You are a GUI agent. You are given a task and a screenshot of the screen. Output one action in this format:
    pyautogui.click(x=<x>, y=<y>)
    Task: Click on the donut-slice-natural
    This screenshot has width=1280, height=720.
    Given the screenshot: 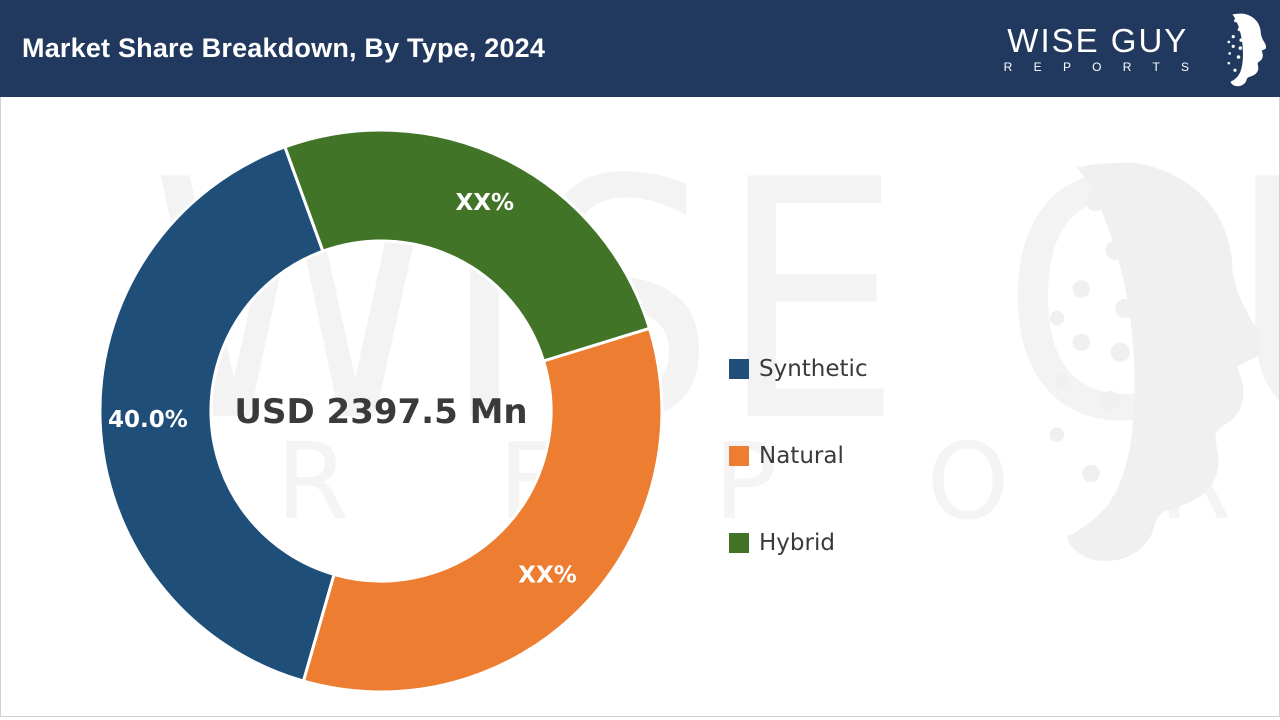 What is the action you would take?
    pyautogui.click(x=483, y=510)
    